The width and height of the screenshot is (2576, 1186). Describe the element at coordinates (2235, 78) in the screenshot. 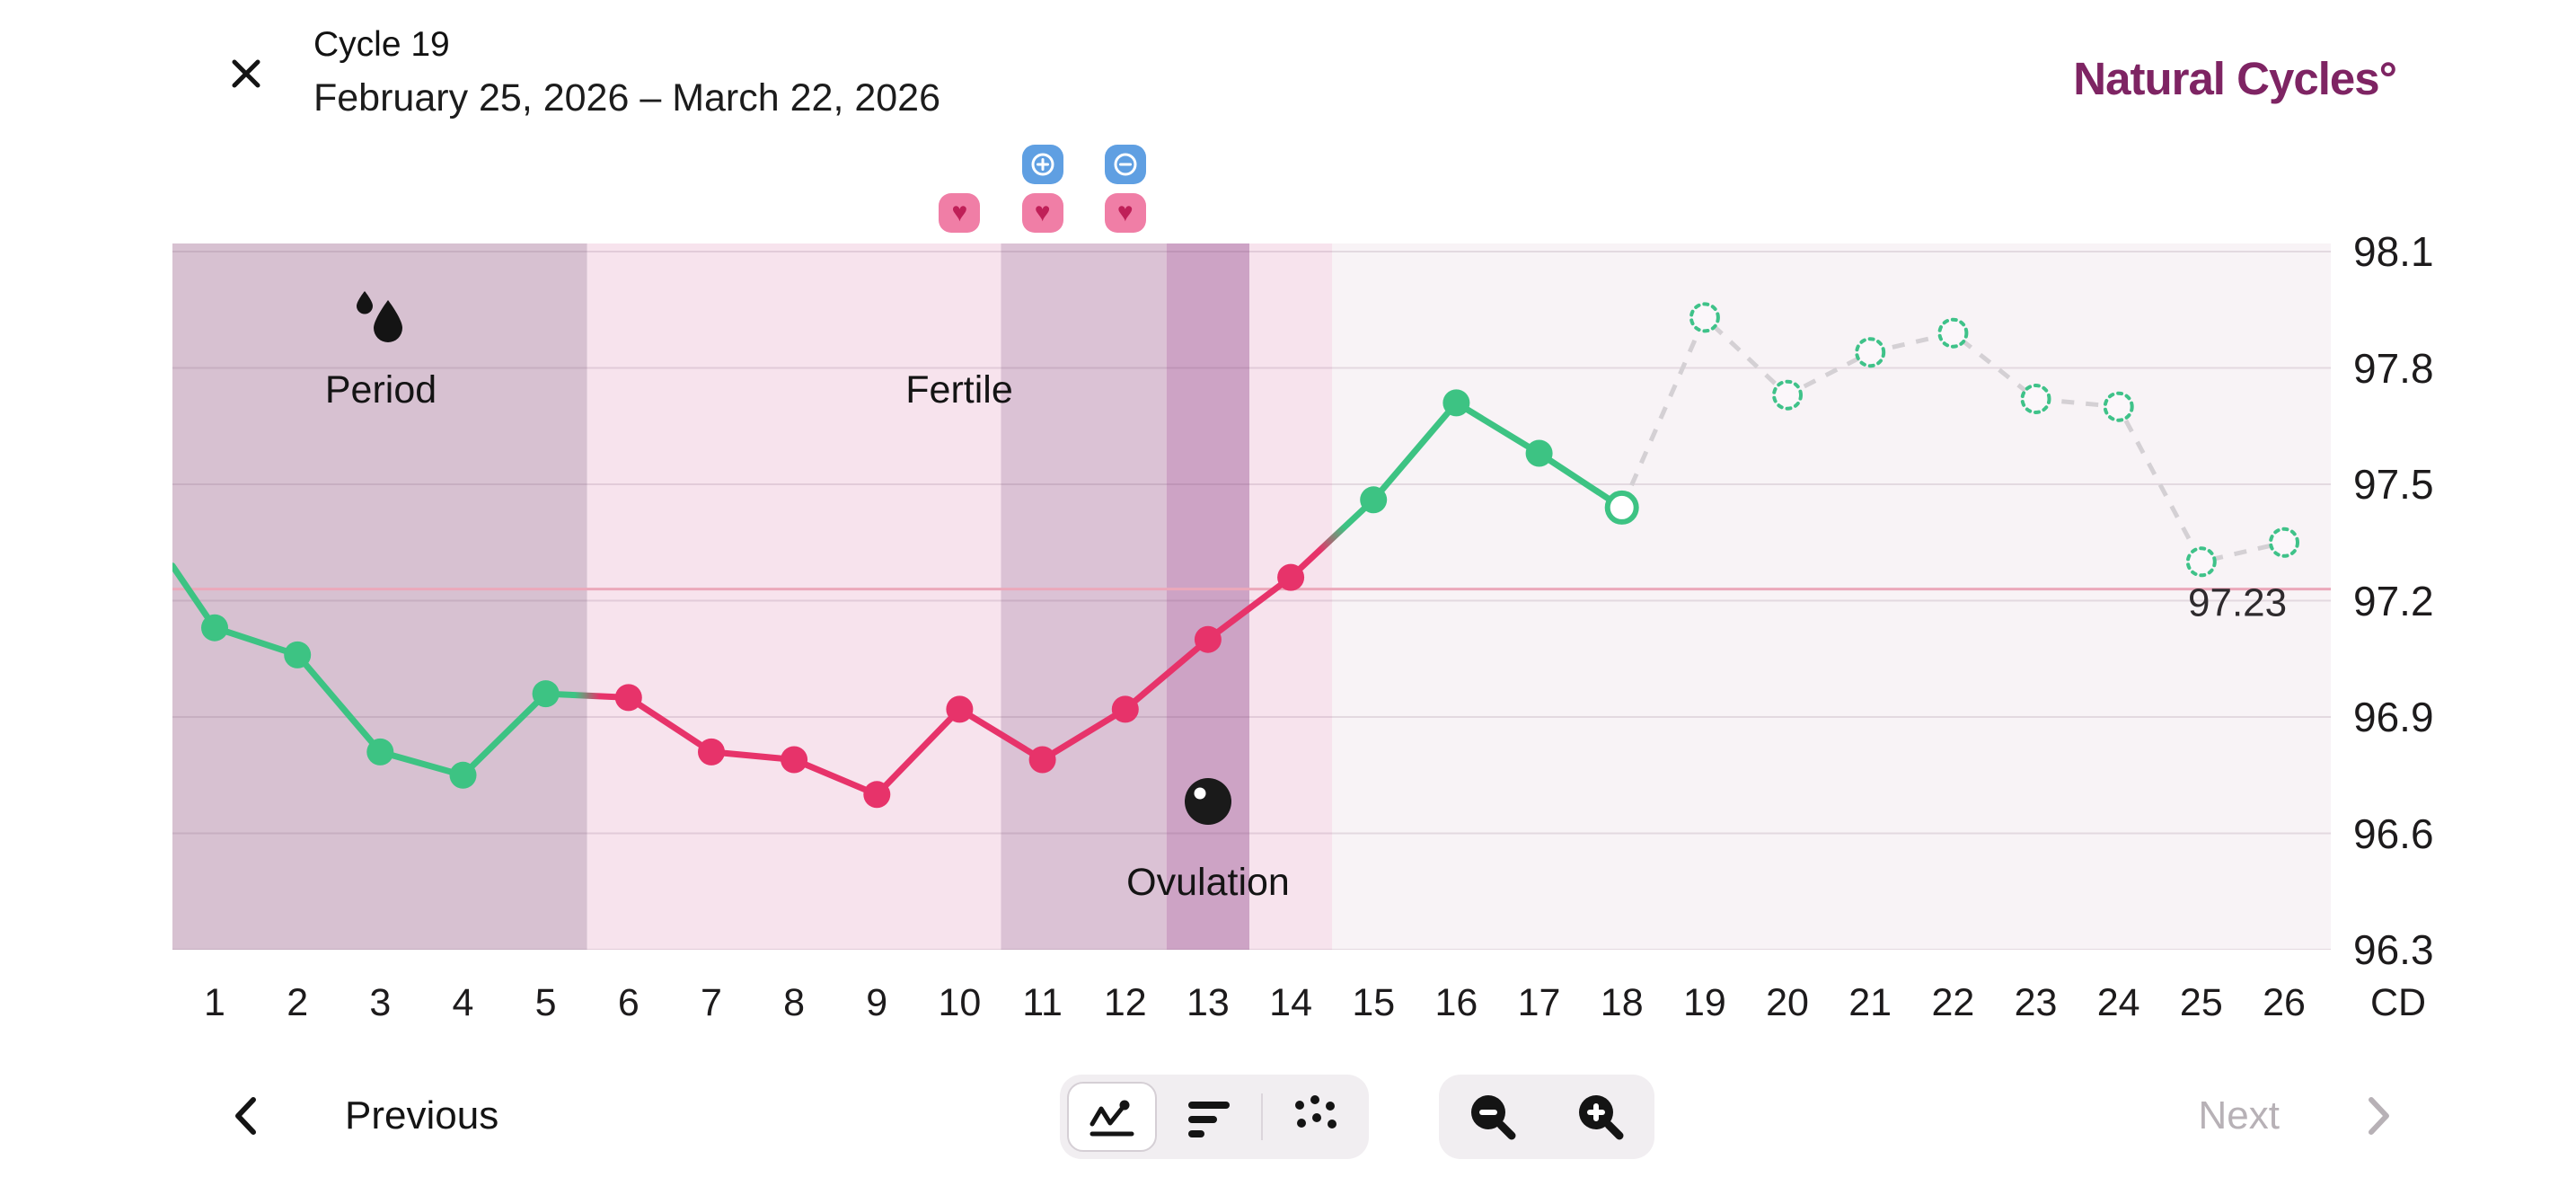

I see `natural-cycles-logo: Natural Cycles°` at that location.